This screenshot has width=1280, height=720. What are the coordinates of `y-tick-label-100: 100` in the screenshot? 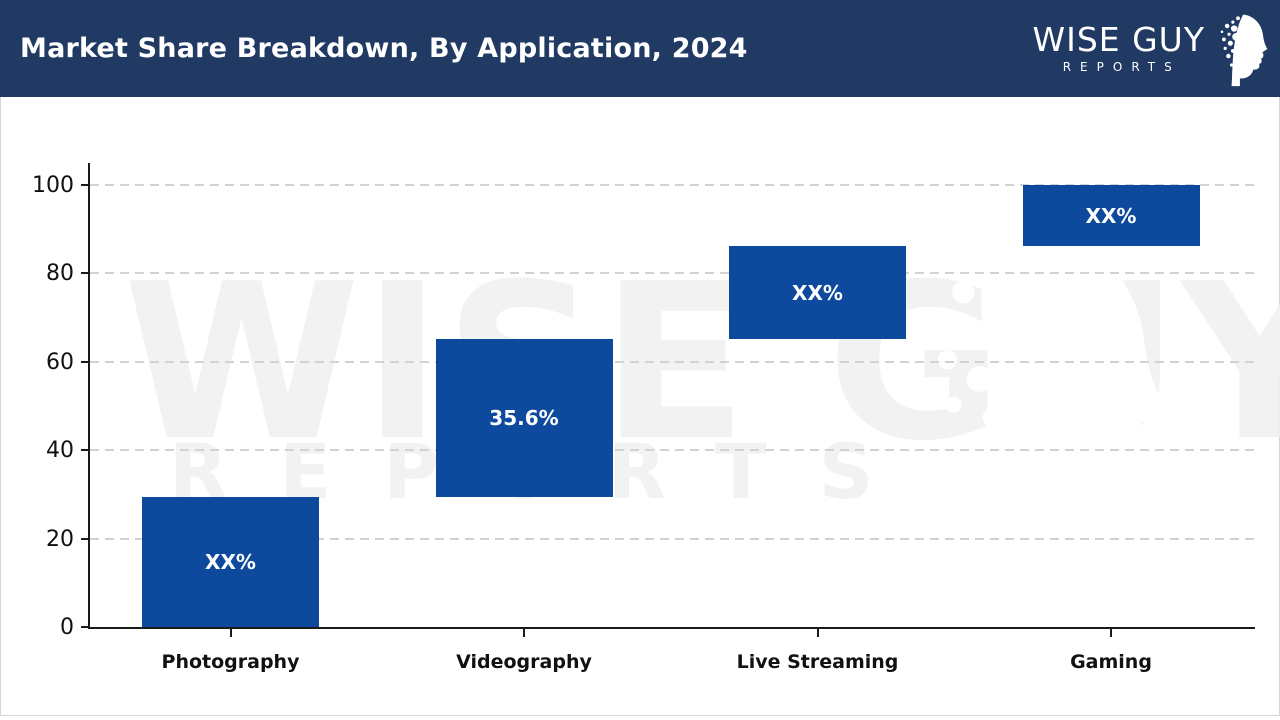 It's located at (53, 185).